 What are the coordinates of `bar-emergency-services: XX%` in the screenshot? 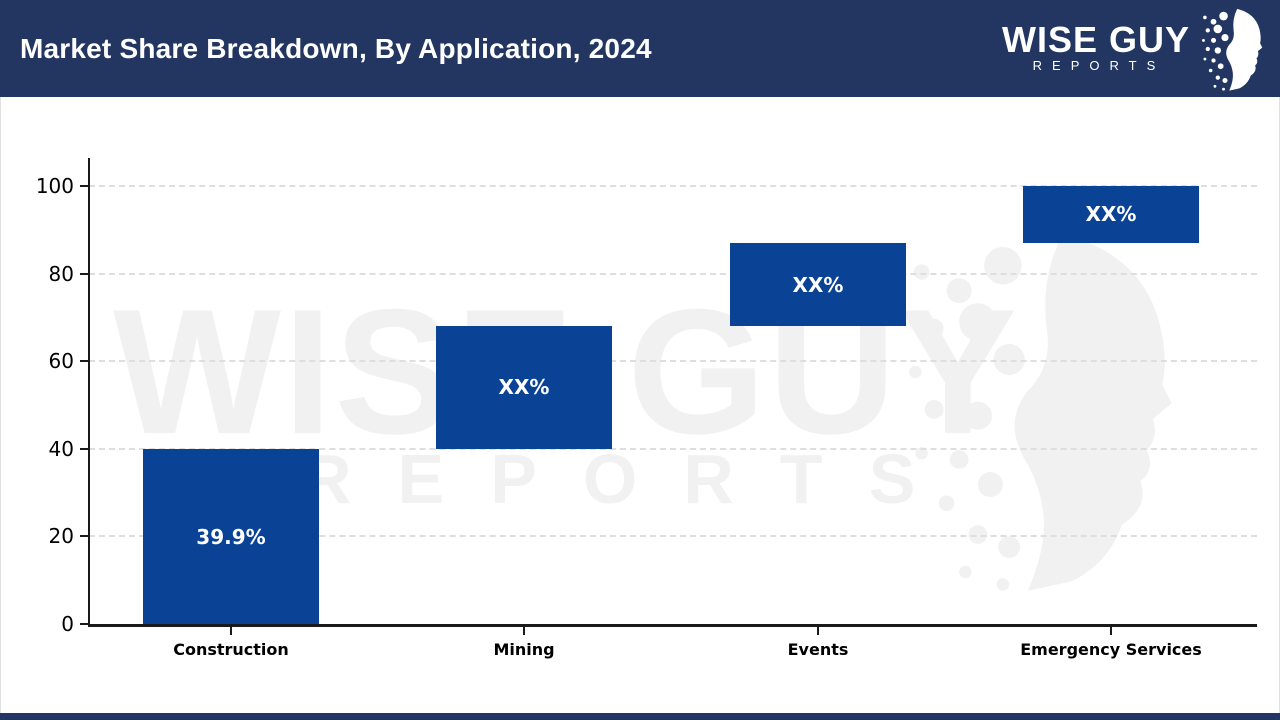 It's located at (1111, 214).